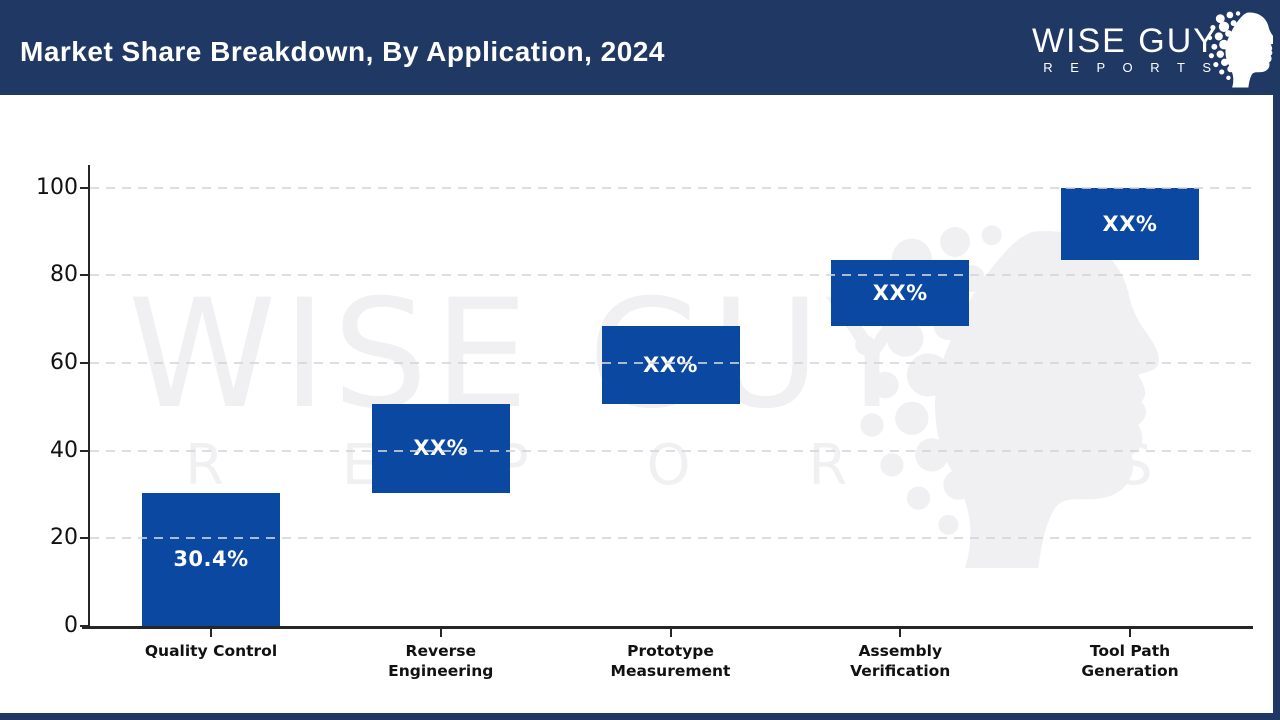  I want to click on y-axis-line, so click(89, 396).